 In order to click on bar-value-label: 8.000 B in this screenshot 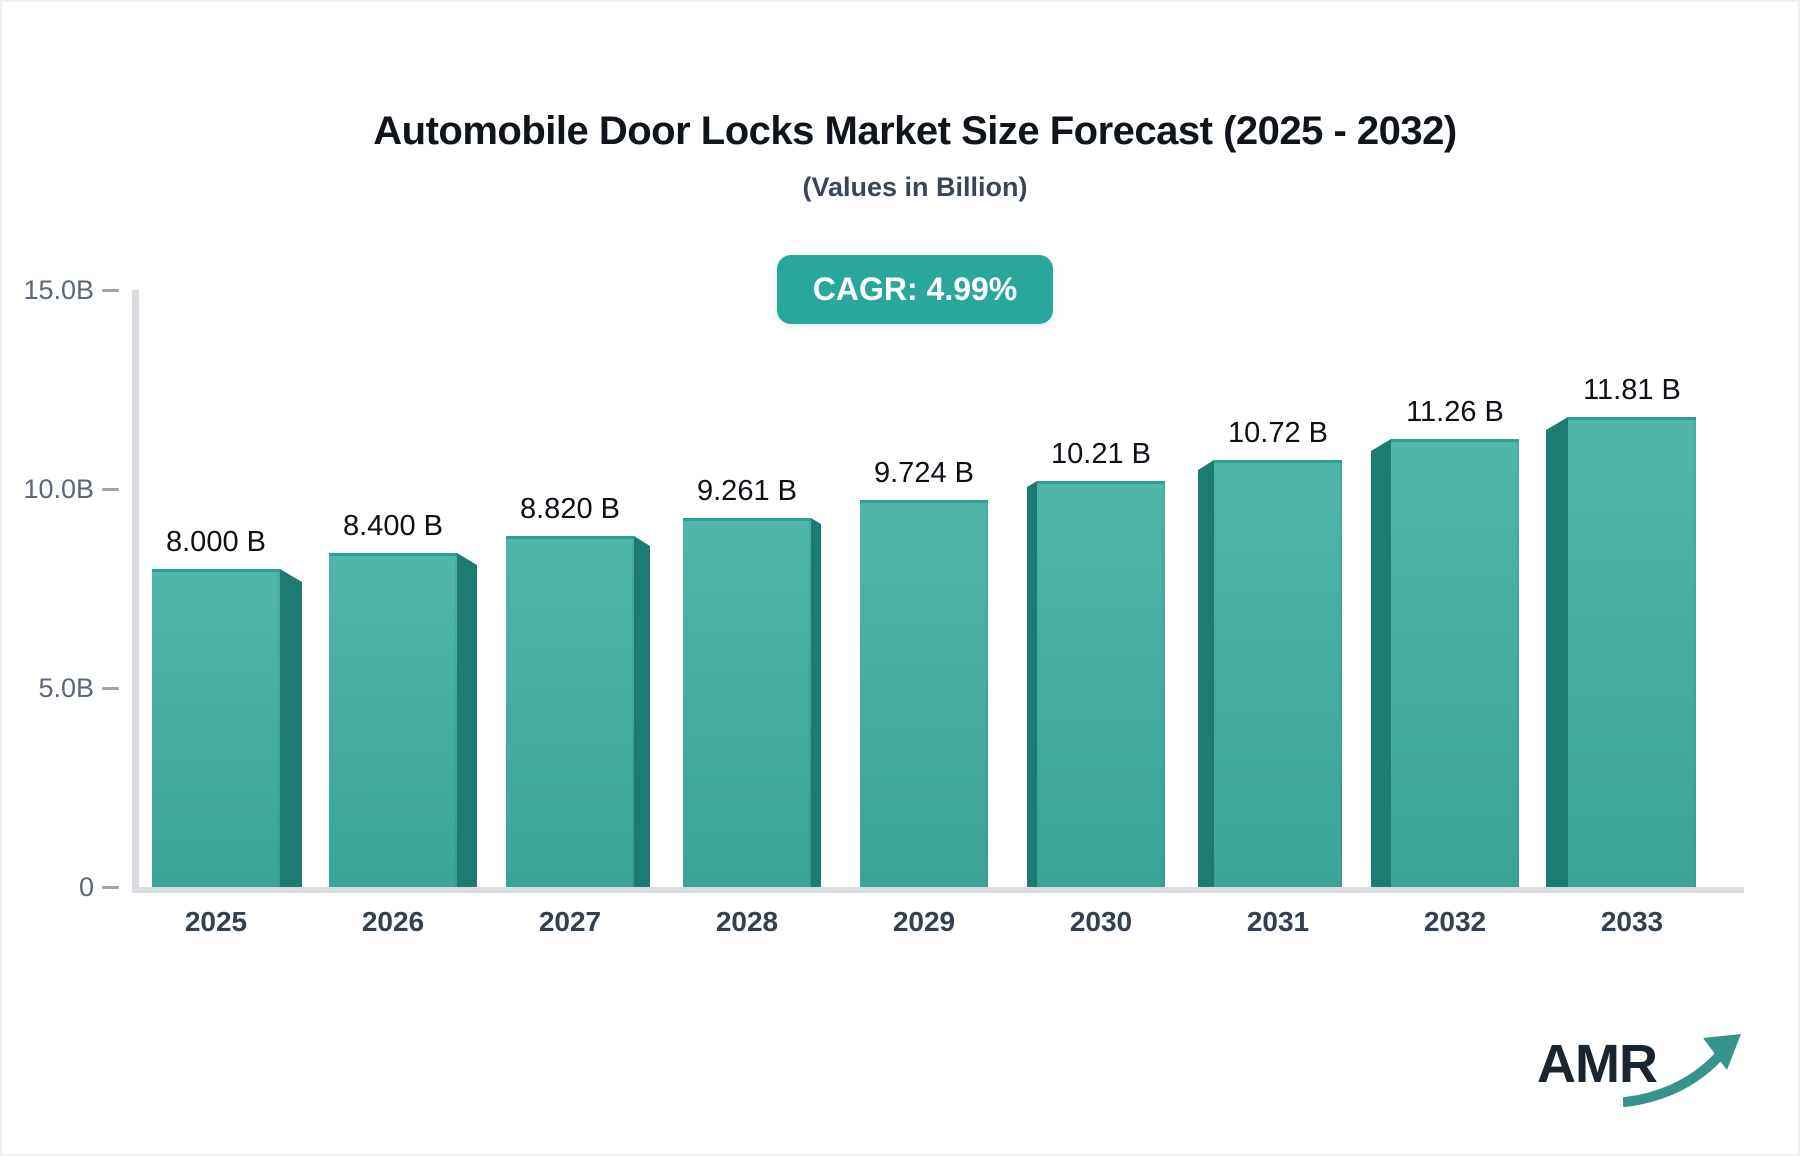, I will do `click(216, 542)`.